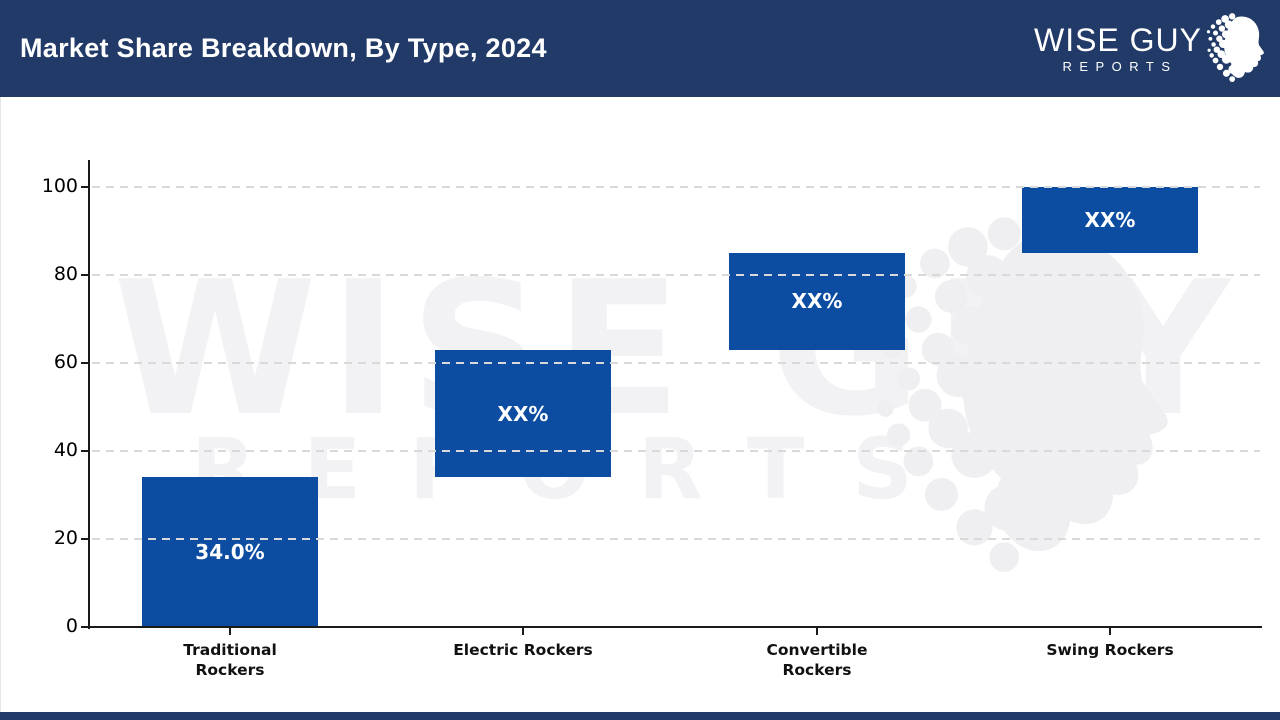 Image resolution: width=1280 pixels, height=720 pixels. What do you see at coordinates (817, 660) in the screenshot?
I see `x-category-label-2: Convertible Rockers` at bounding box center [817, 660].